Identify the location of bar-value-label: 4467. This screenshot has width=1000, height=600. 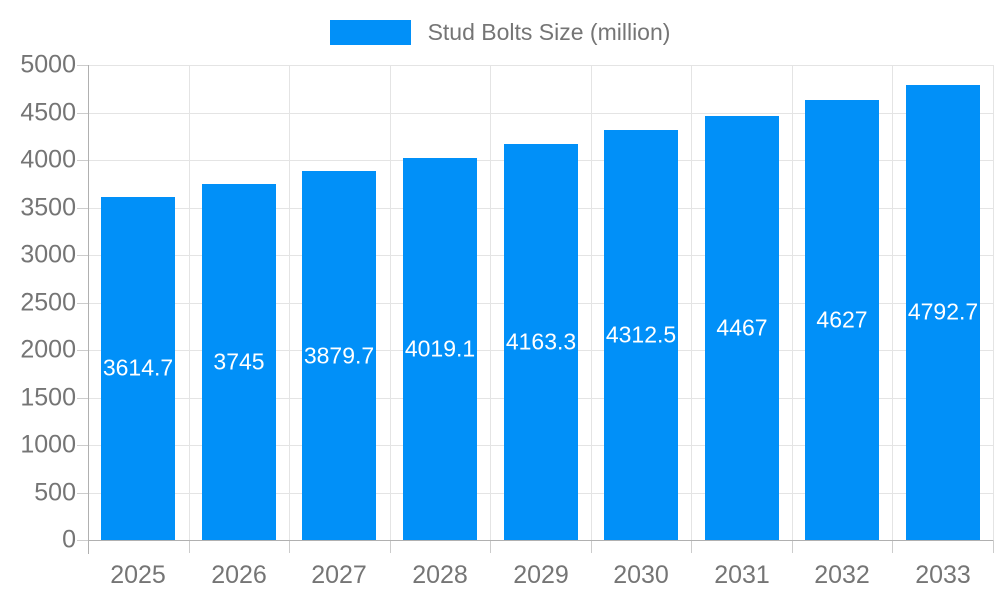
(742, 327).